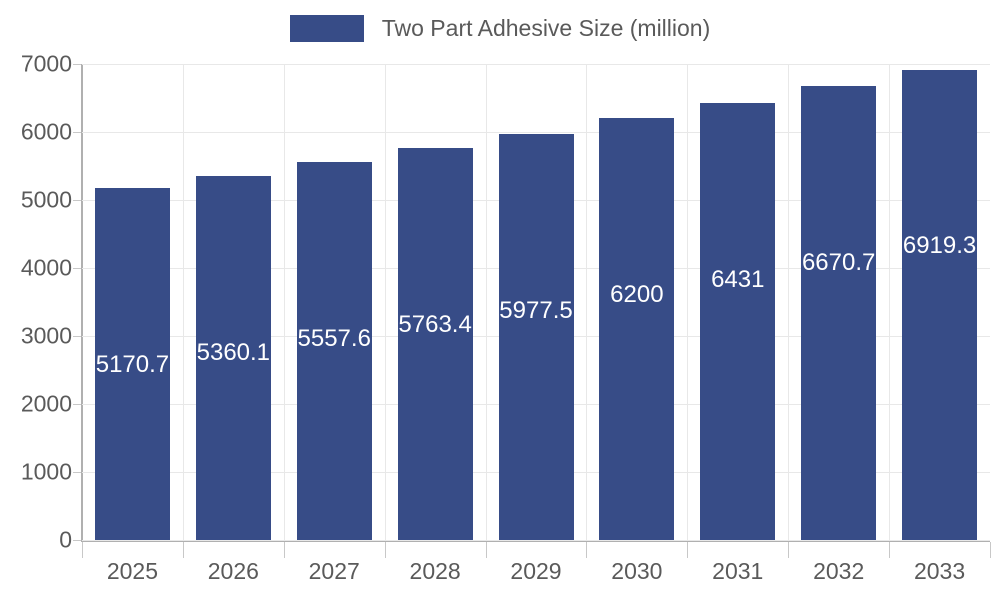  What do you see at coordinates (939, 246) in the screenshot?
I see `bar-value-label: 6919.3` at bounding box center [939, 246].